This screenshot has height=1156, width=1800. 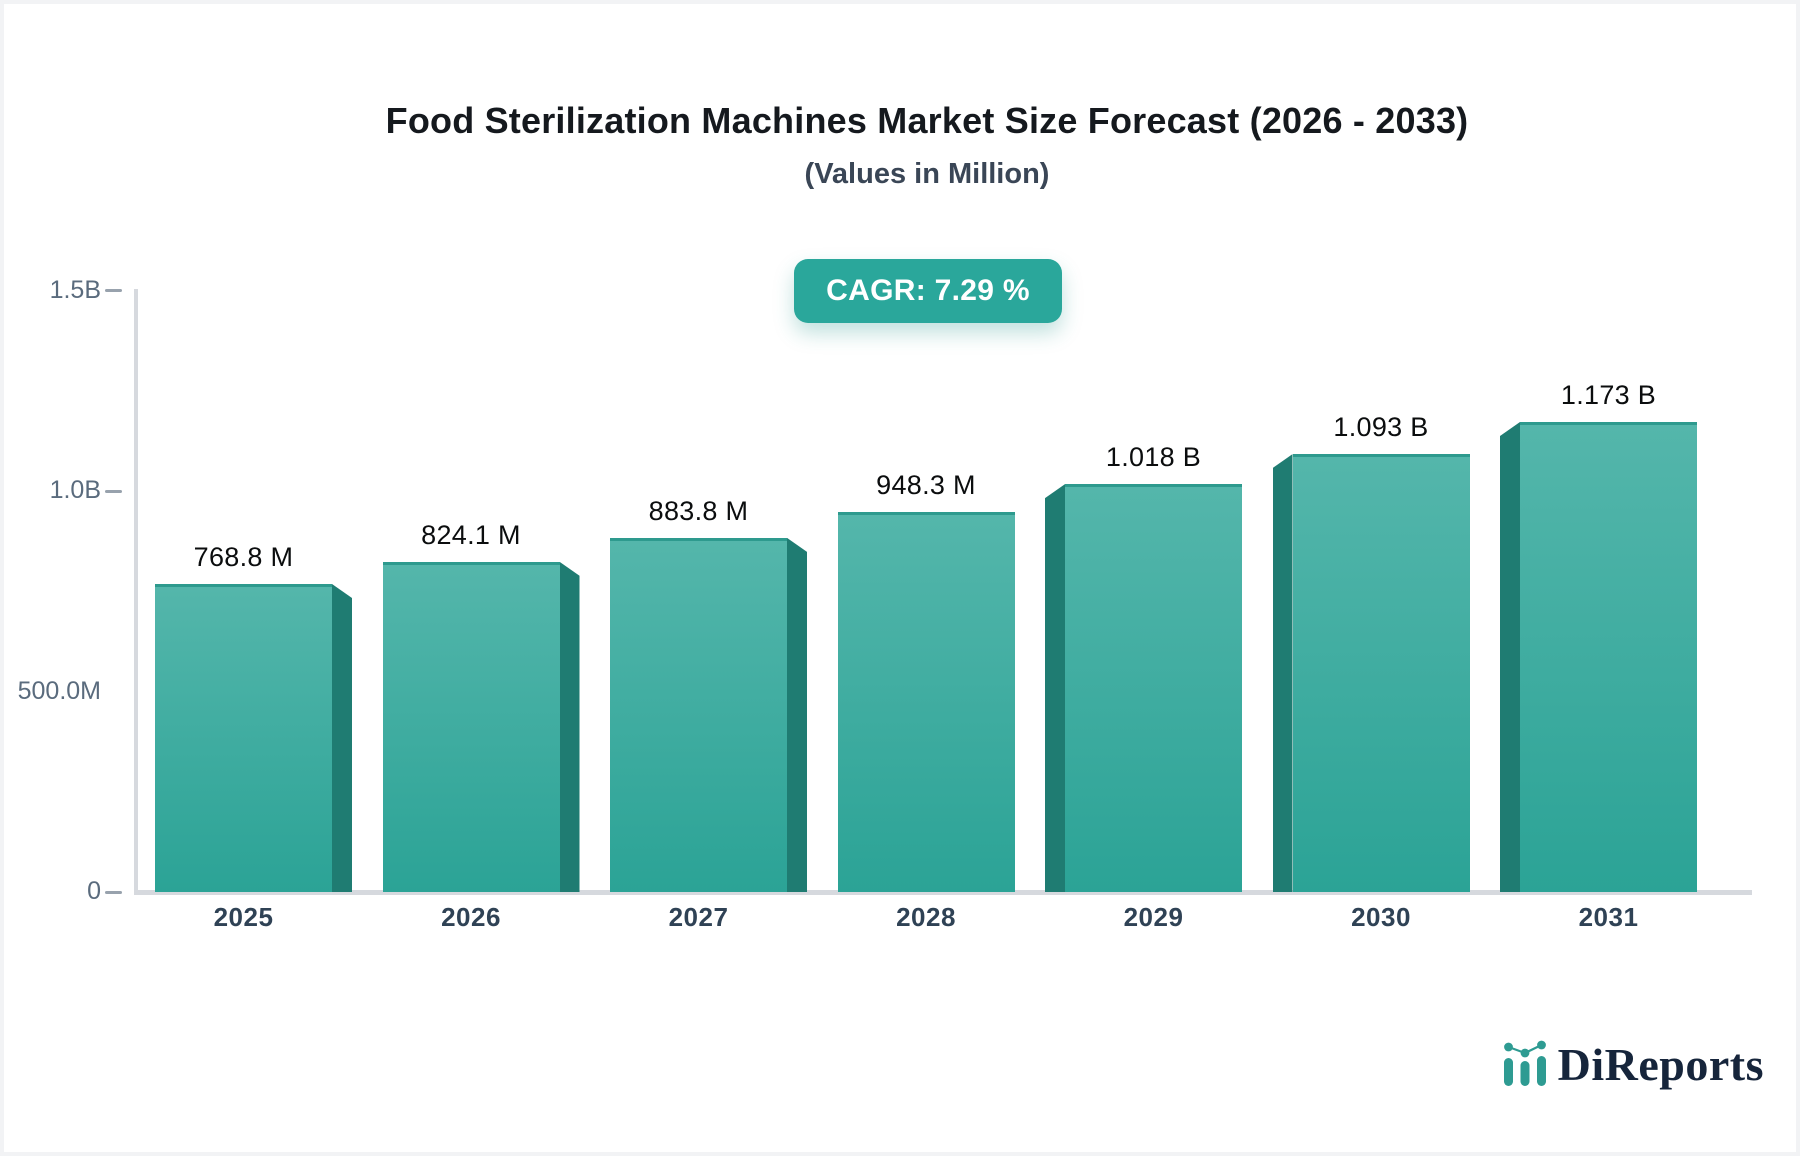 What do you see at coordinates (136, 592) in the screenshot?
I see `y-axis-line` at bounding box center [136, 592].